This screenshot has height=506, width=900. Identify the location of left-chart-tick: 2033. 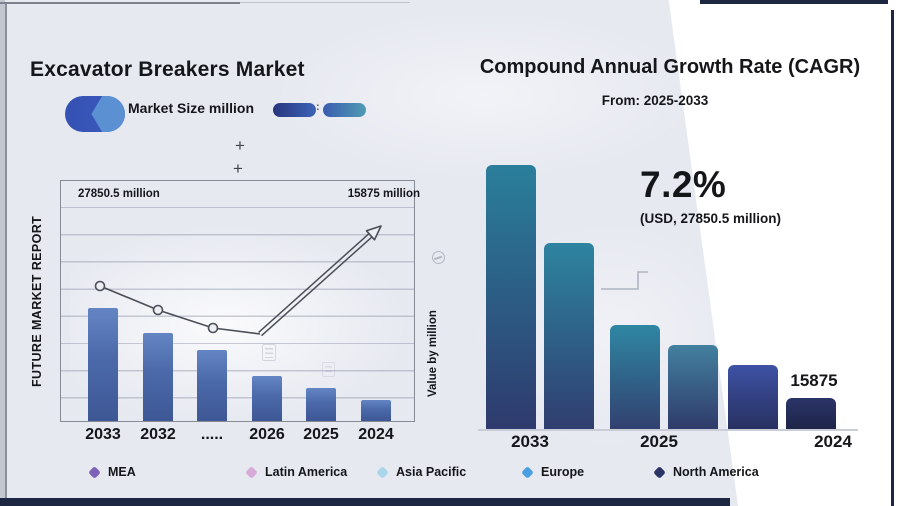
(103, 434).